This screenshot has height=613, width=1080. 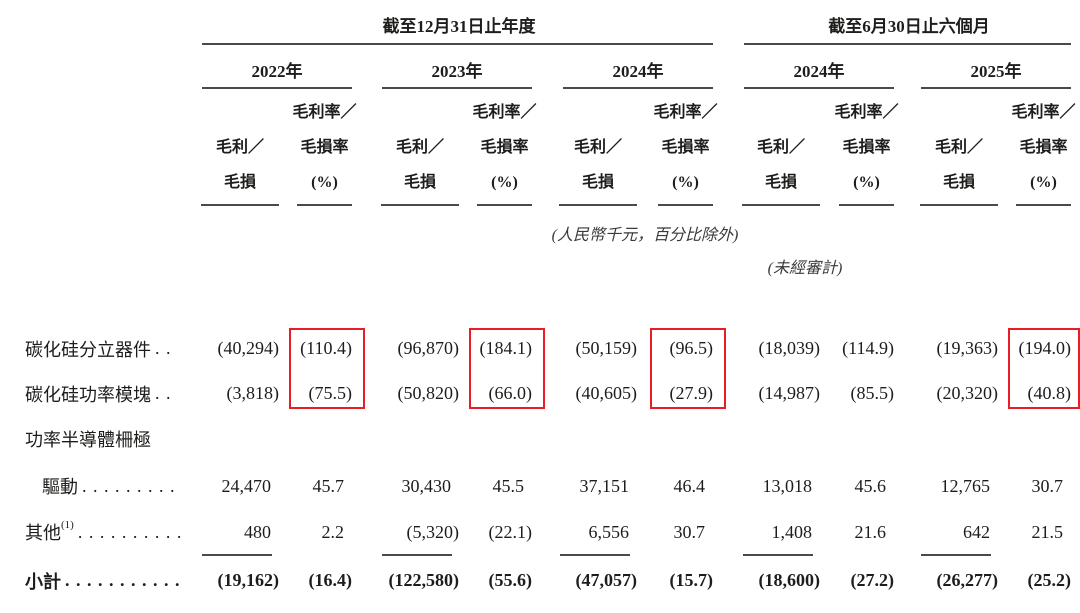 What do you see at coordinates (870, 485) in the screenshot?
I see `data-cell: 45.6` at bounding box center [870, 485].